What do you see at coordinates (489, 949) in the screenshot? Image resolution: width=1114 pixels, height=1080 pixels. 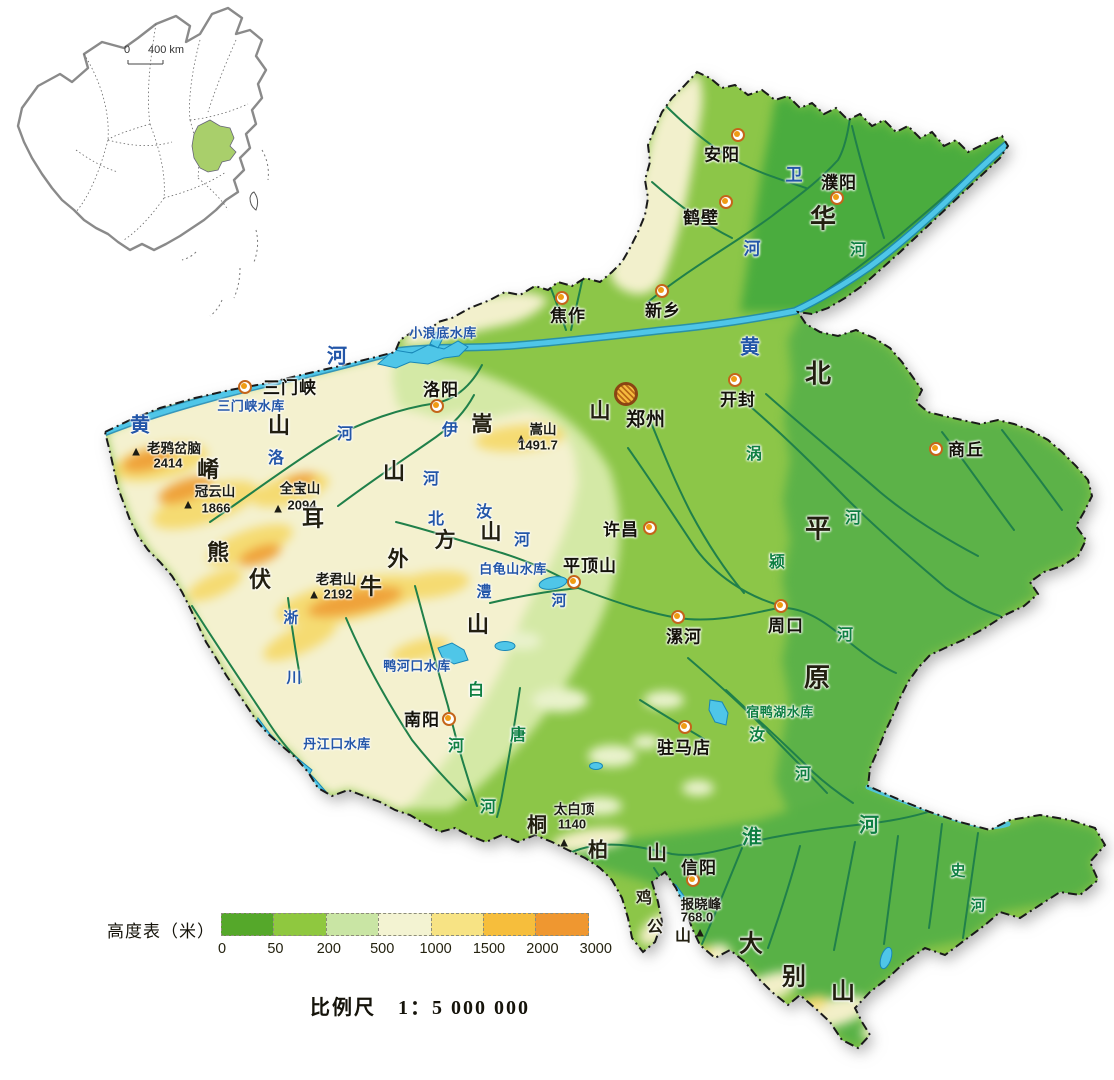 I see `legend-tick: 1500` at bounding box center [489, 949].